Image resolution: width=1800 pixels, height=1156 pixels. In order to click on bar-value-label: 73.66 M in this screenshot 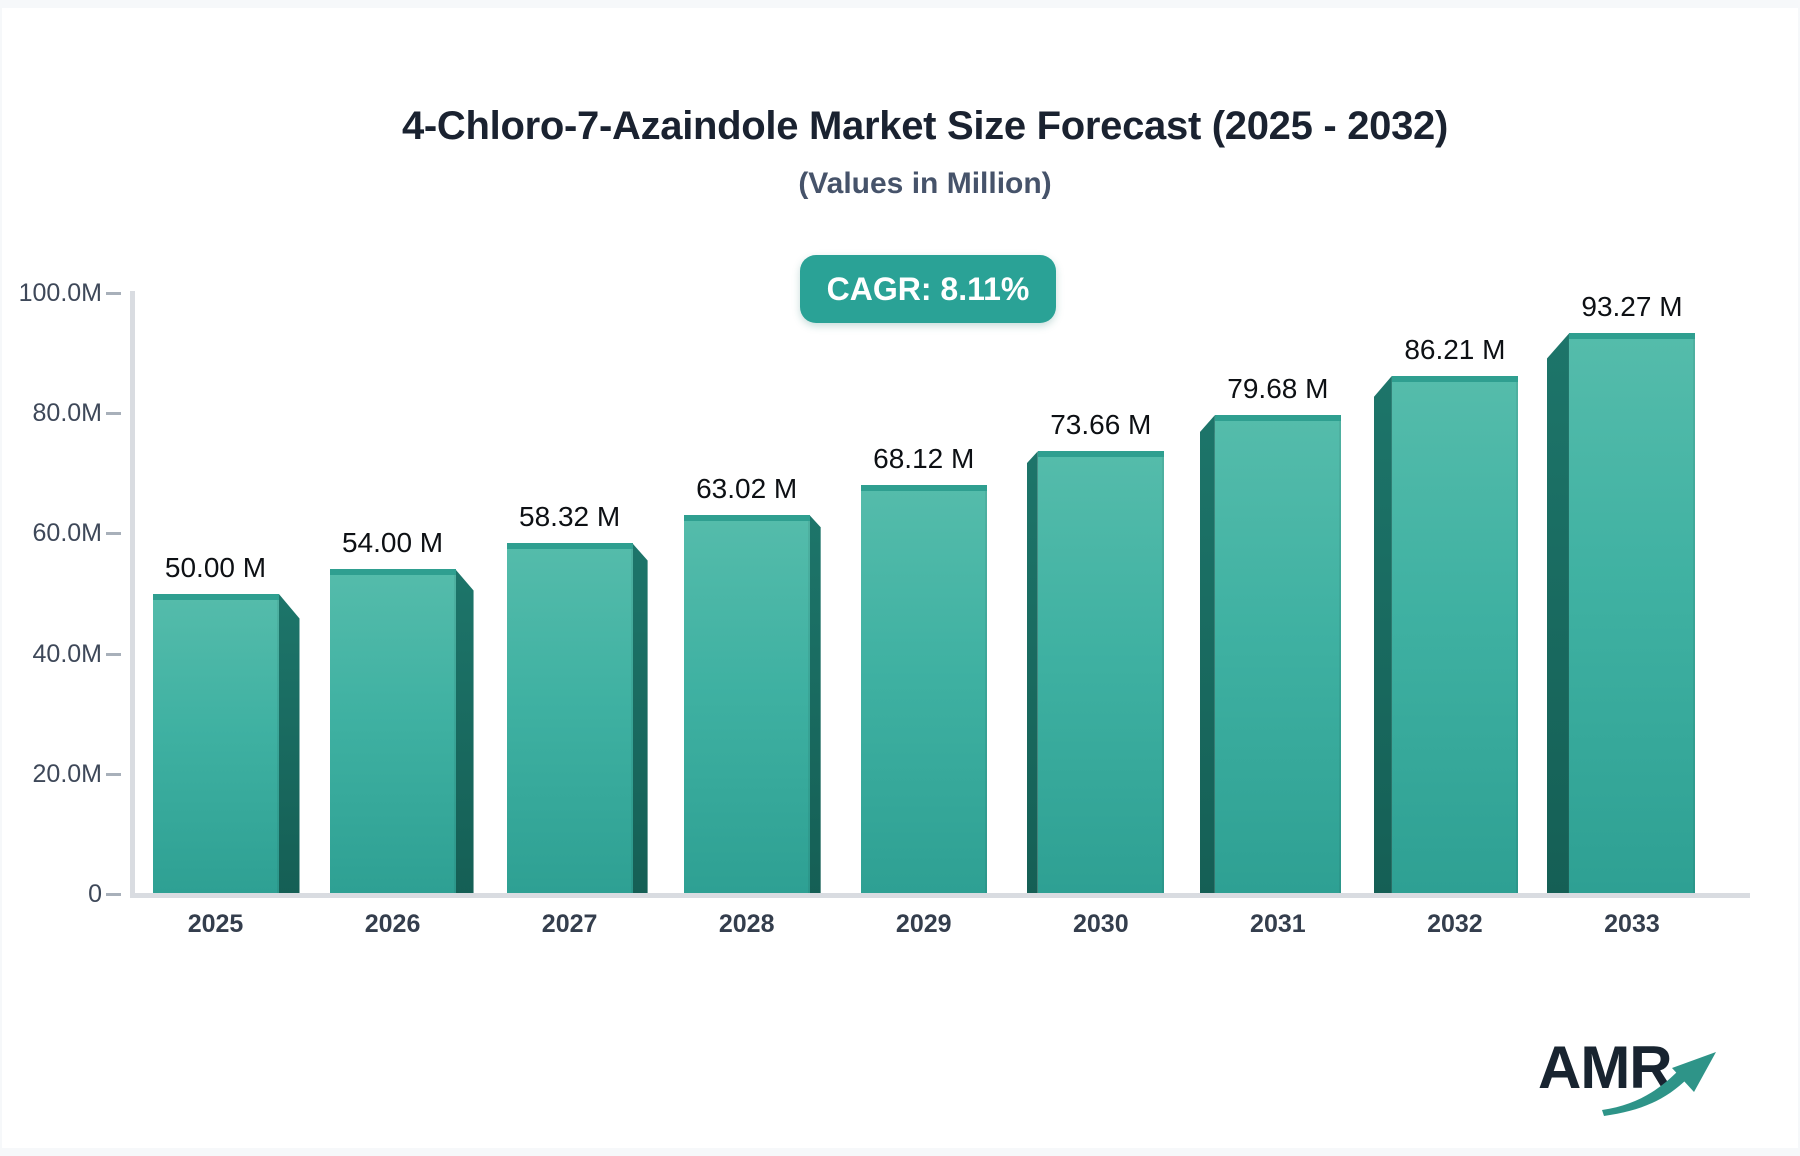, I will do `click(1101, 425)`.